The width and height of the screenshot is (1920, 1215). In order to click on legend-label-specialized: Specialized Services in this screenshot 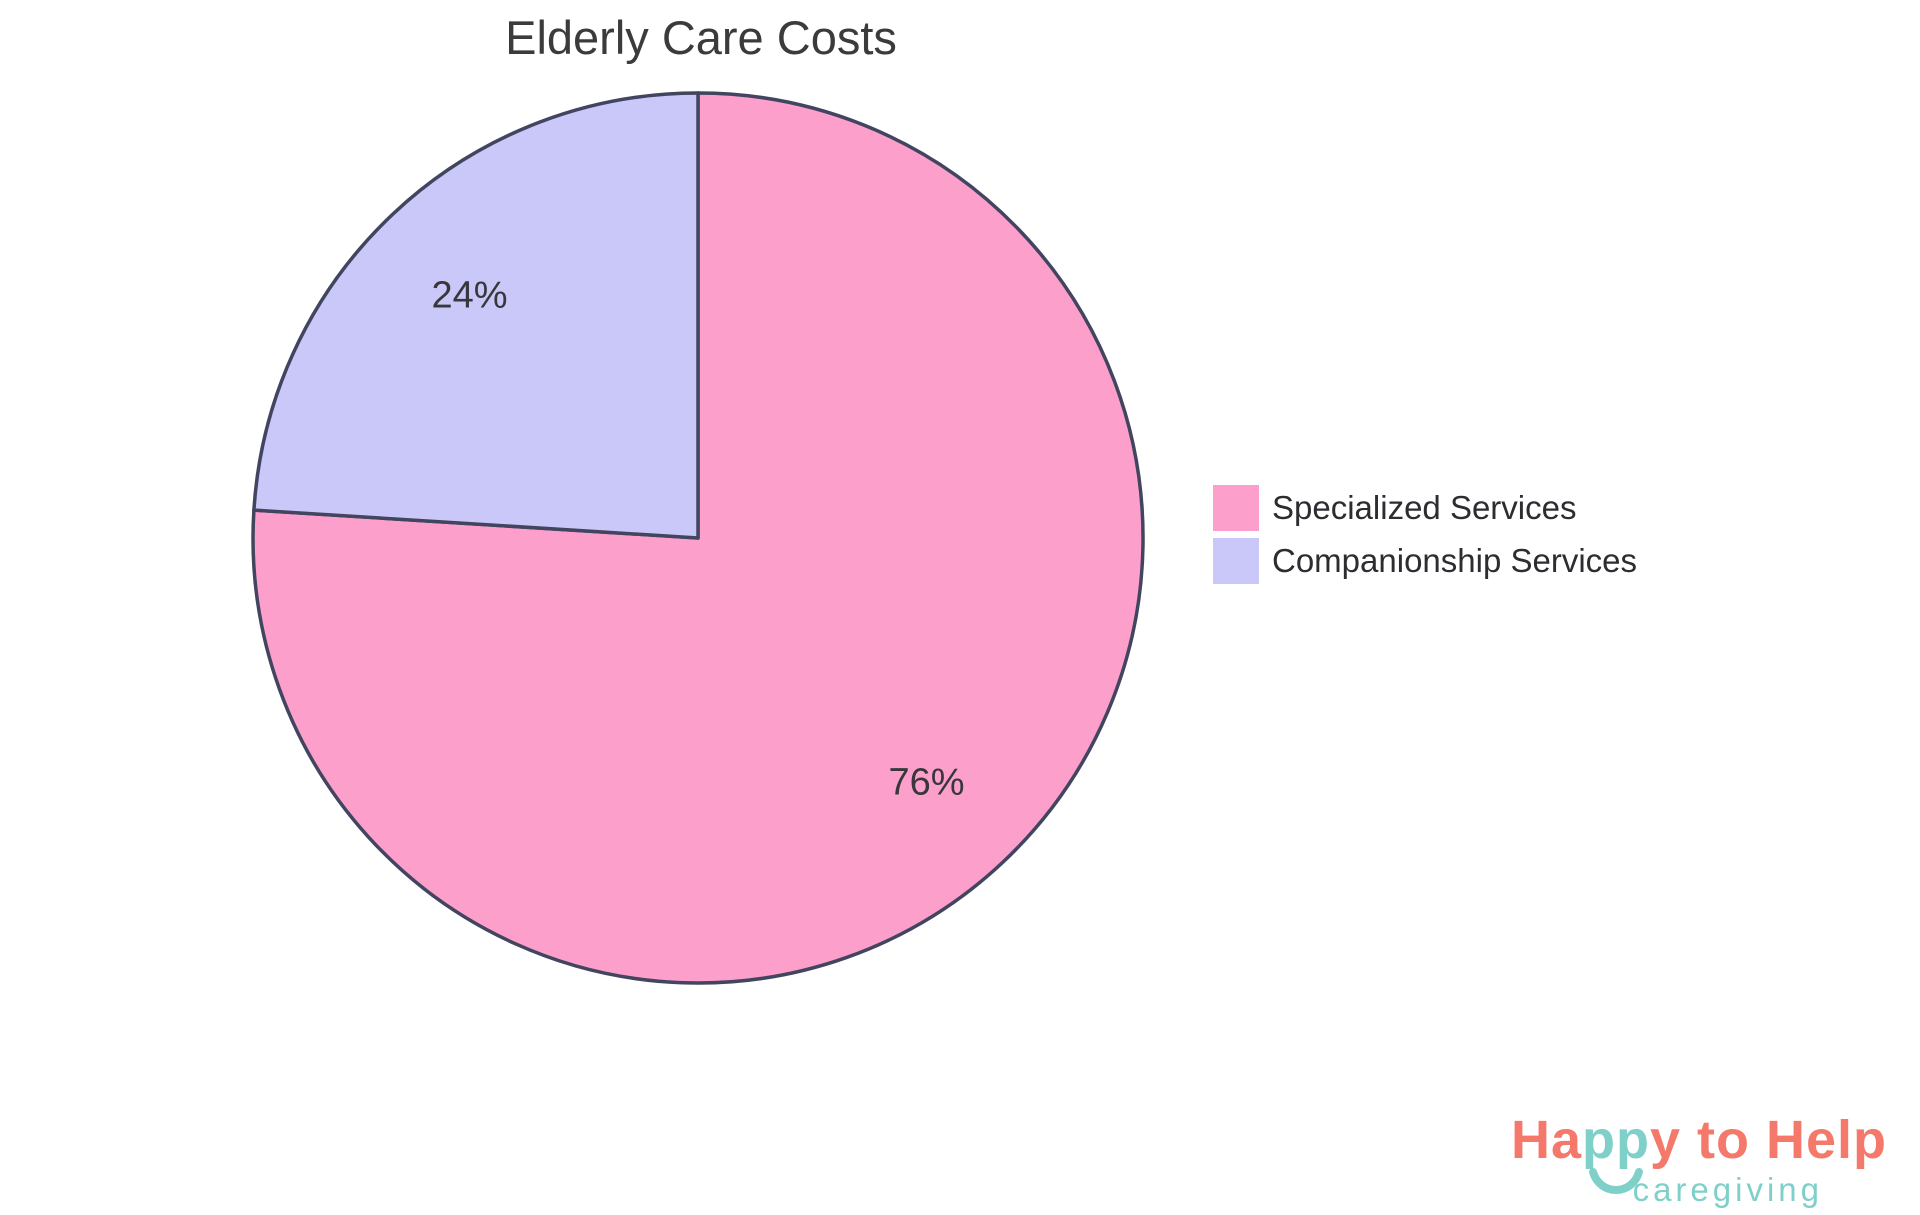, I will do `click(1424, 507)`.